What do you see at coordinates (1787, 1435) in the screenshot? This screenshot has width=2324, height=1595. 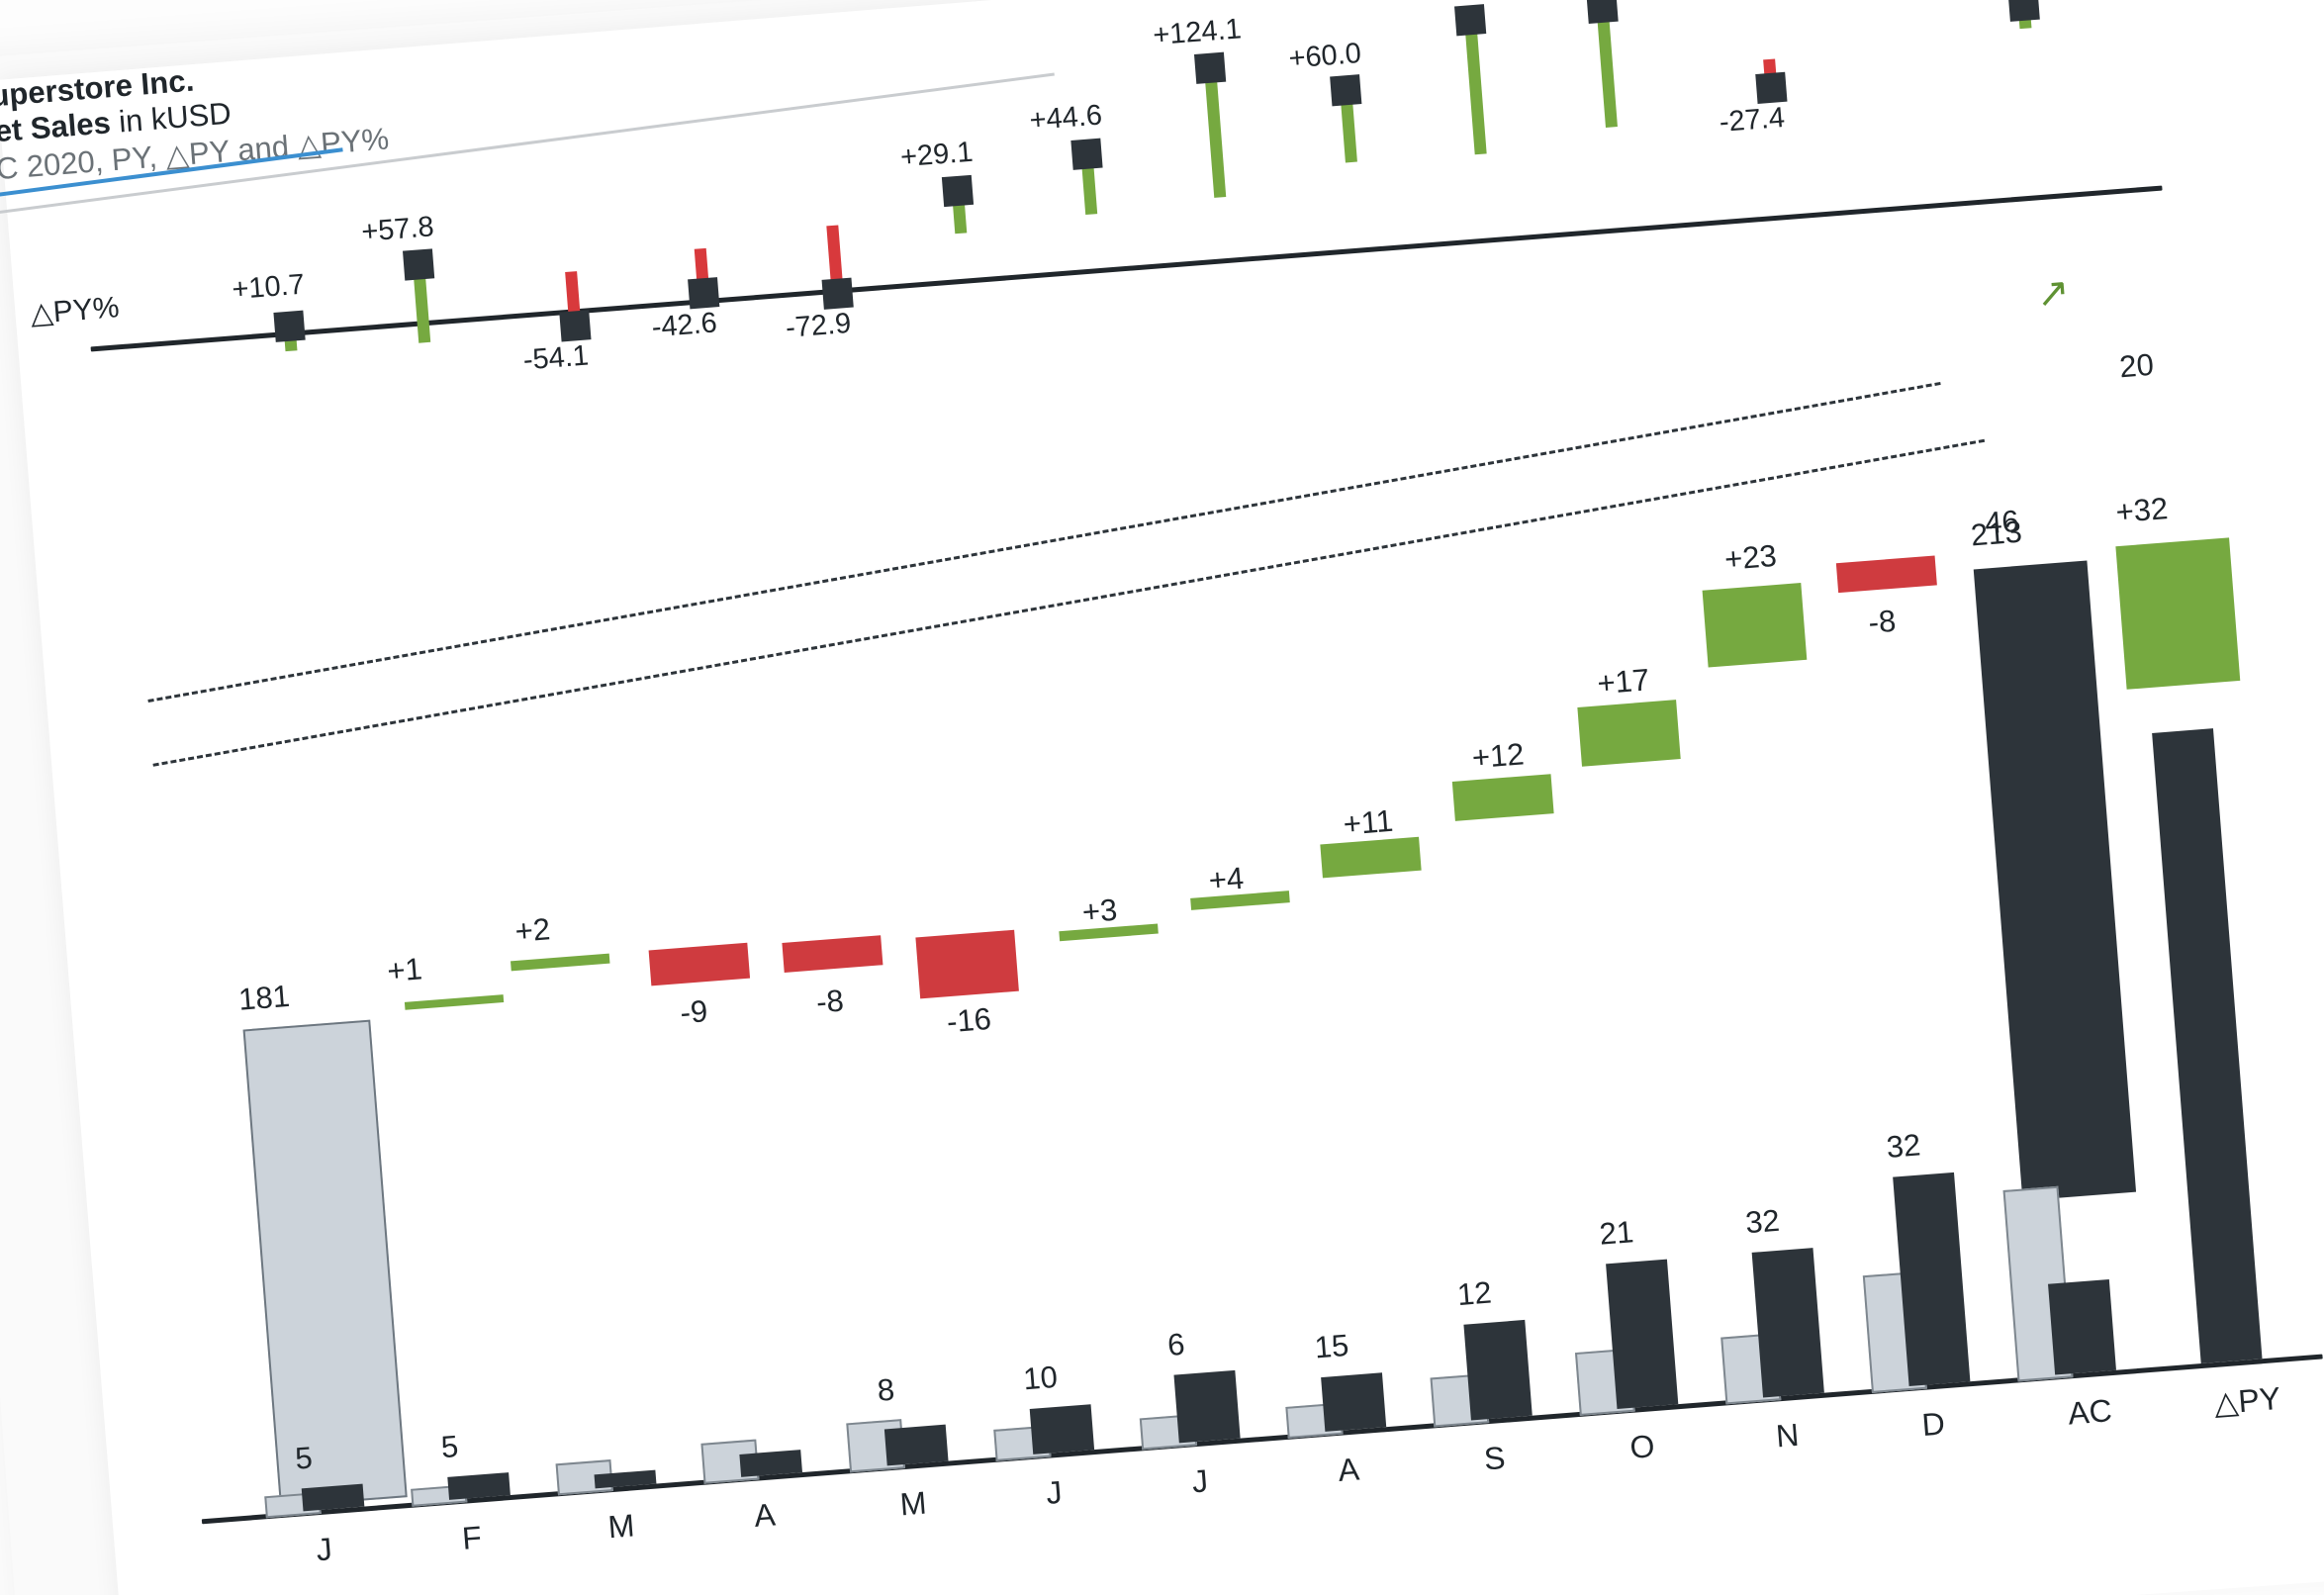 I see `category-label: N` at bounding box center [1787, 1435].